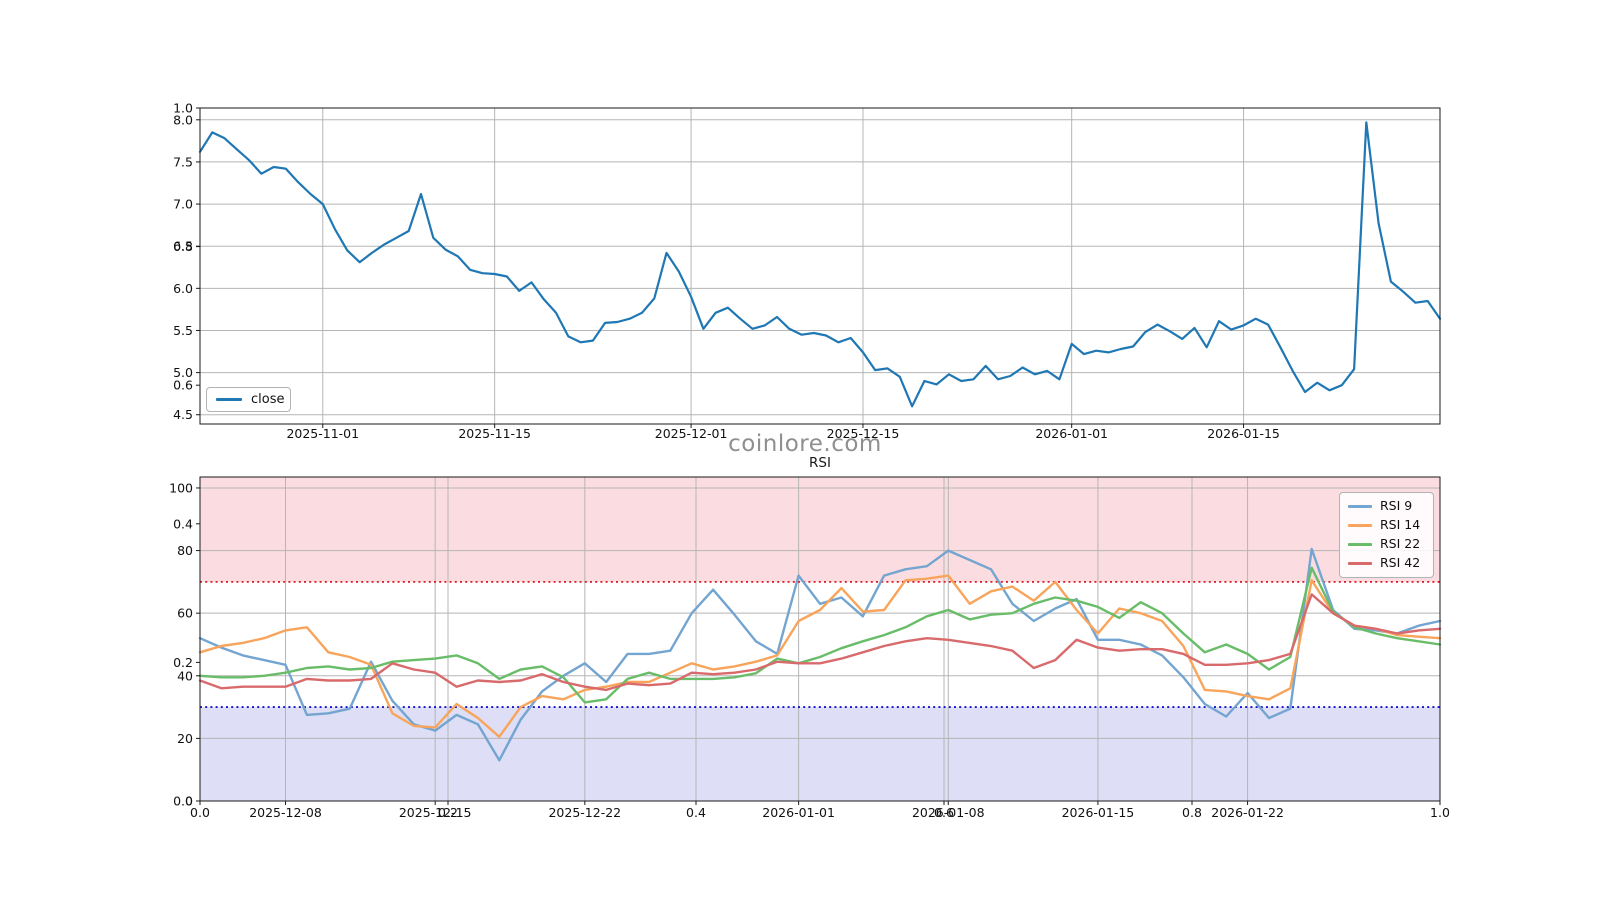  What do you see at coordinates (185, 738) in the screenshot?
I see `svg-text: 20` at bounding box center [185, 738].